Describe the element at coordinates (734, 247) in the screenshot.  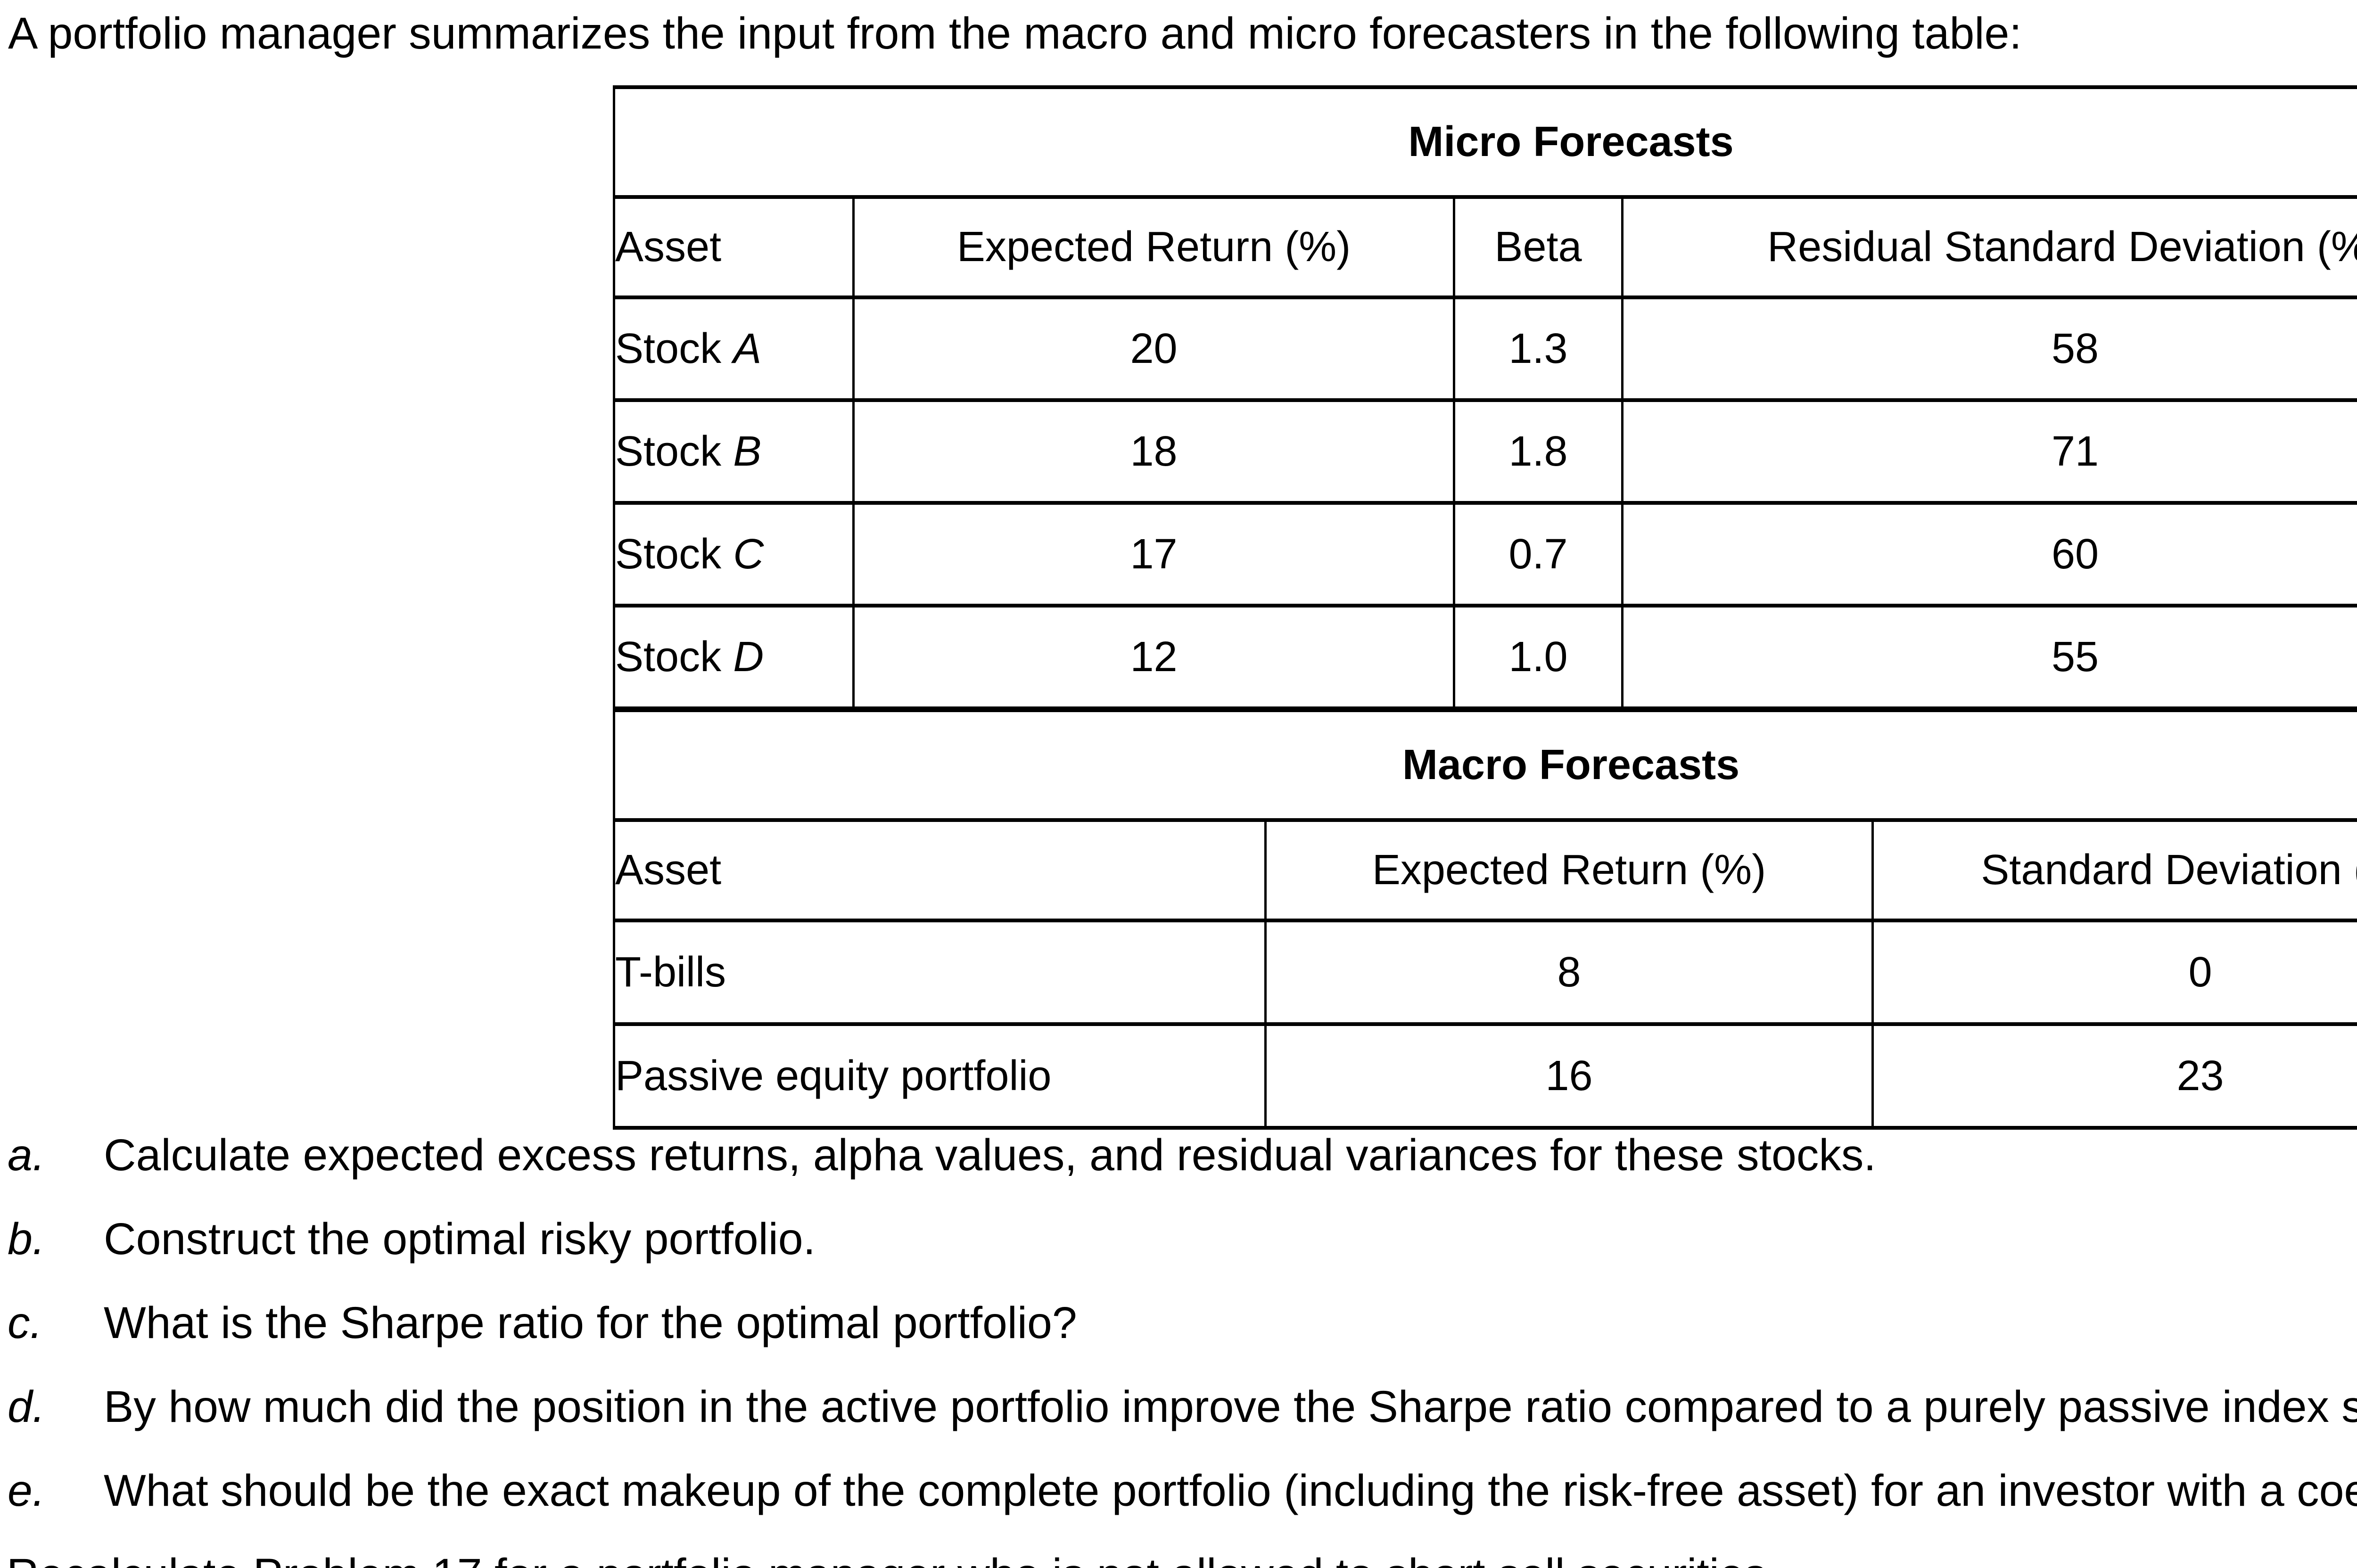
I see `micro-header-asset: Asset` at that location.